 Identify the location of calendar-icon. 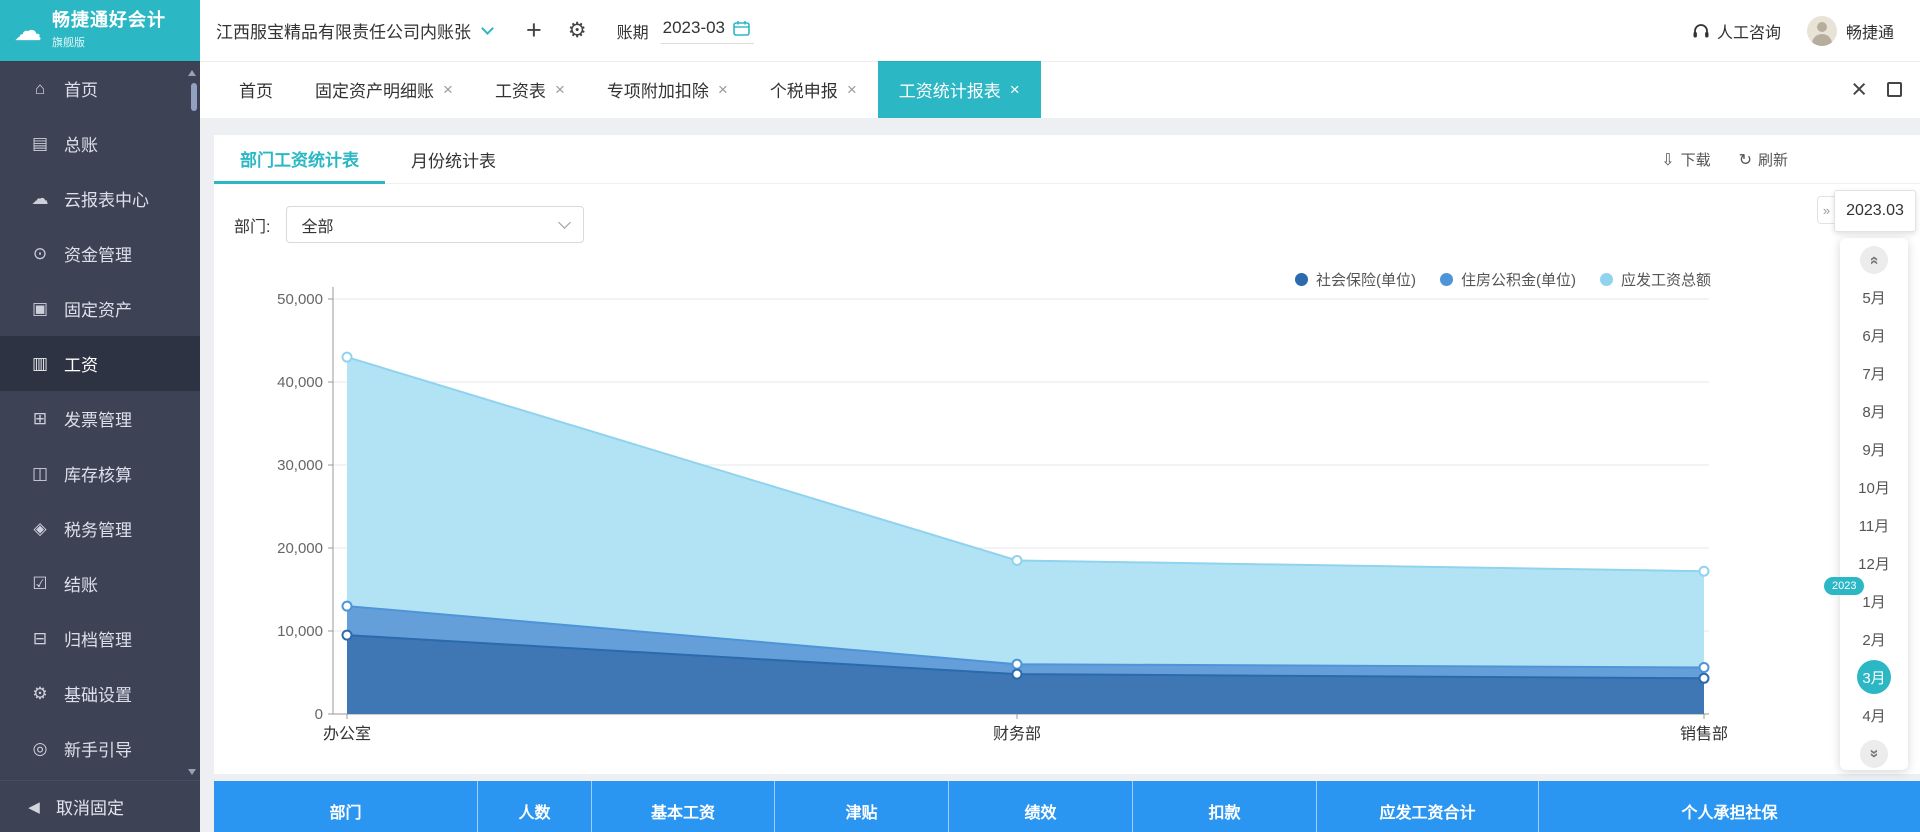
(741, 28).